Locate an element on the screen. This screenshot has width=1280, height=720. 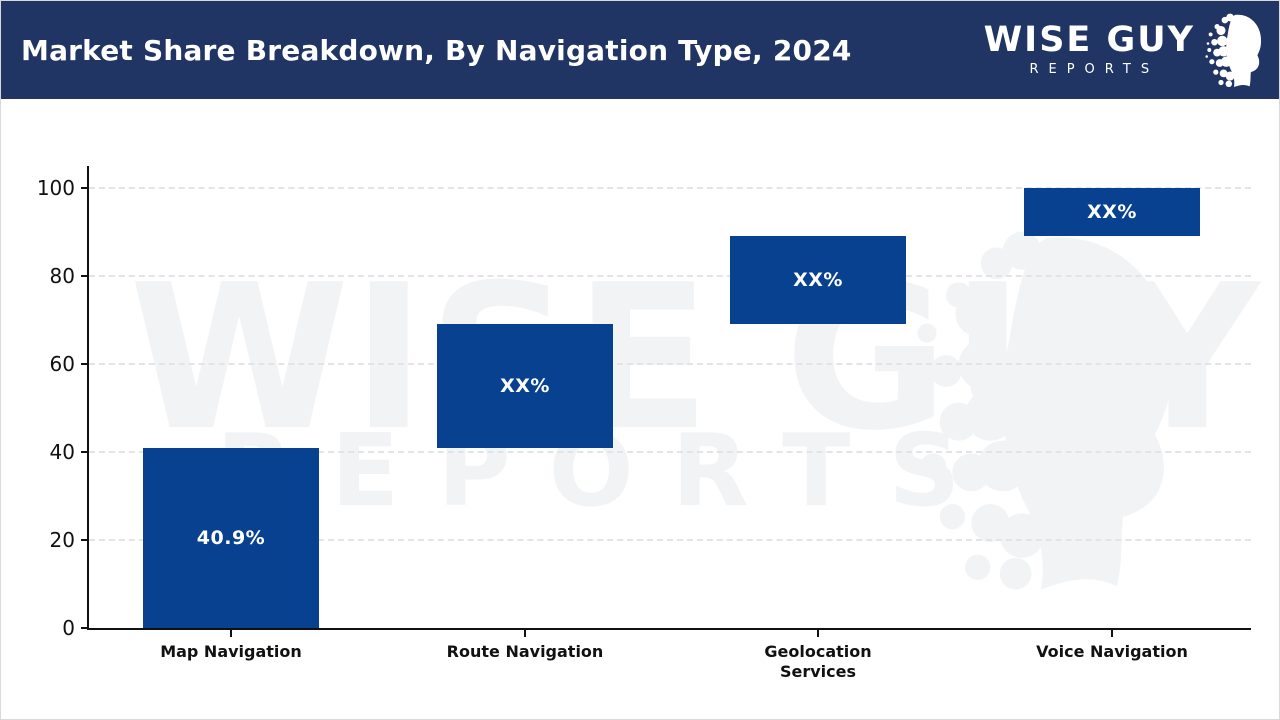
bar-1: 40.9% is located at coordinates (231, 538).